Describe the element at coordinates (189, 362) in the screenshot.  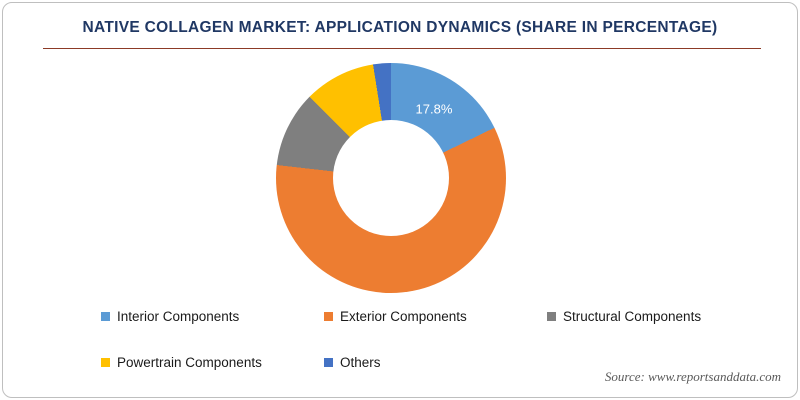
I see `legend-label-powertrain: Powertrain Components` at that location.